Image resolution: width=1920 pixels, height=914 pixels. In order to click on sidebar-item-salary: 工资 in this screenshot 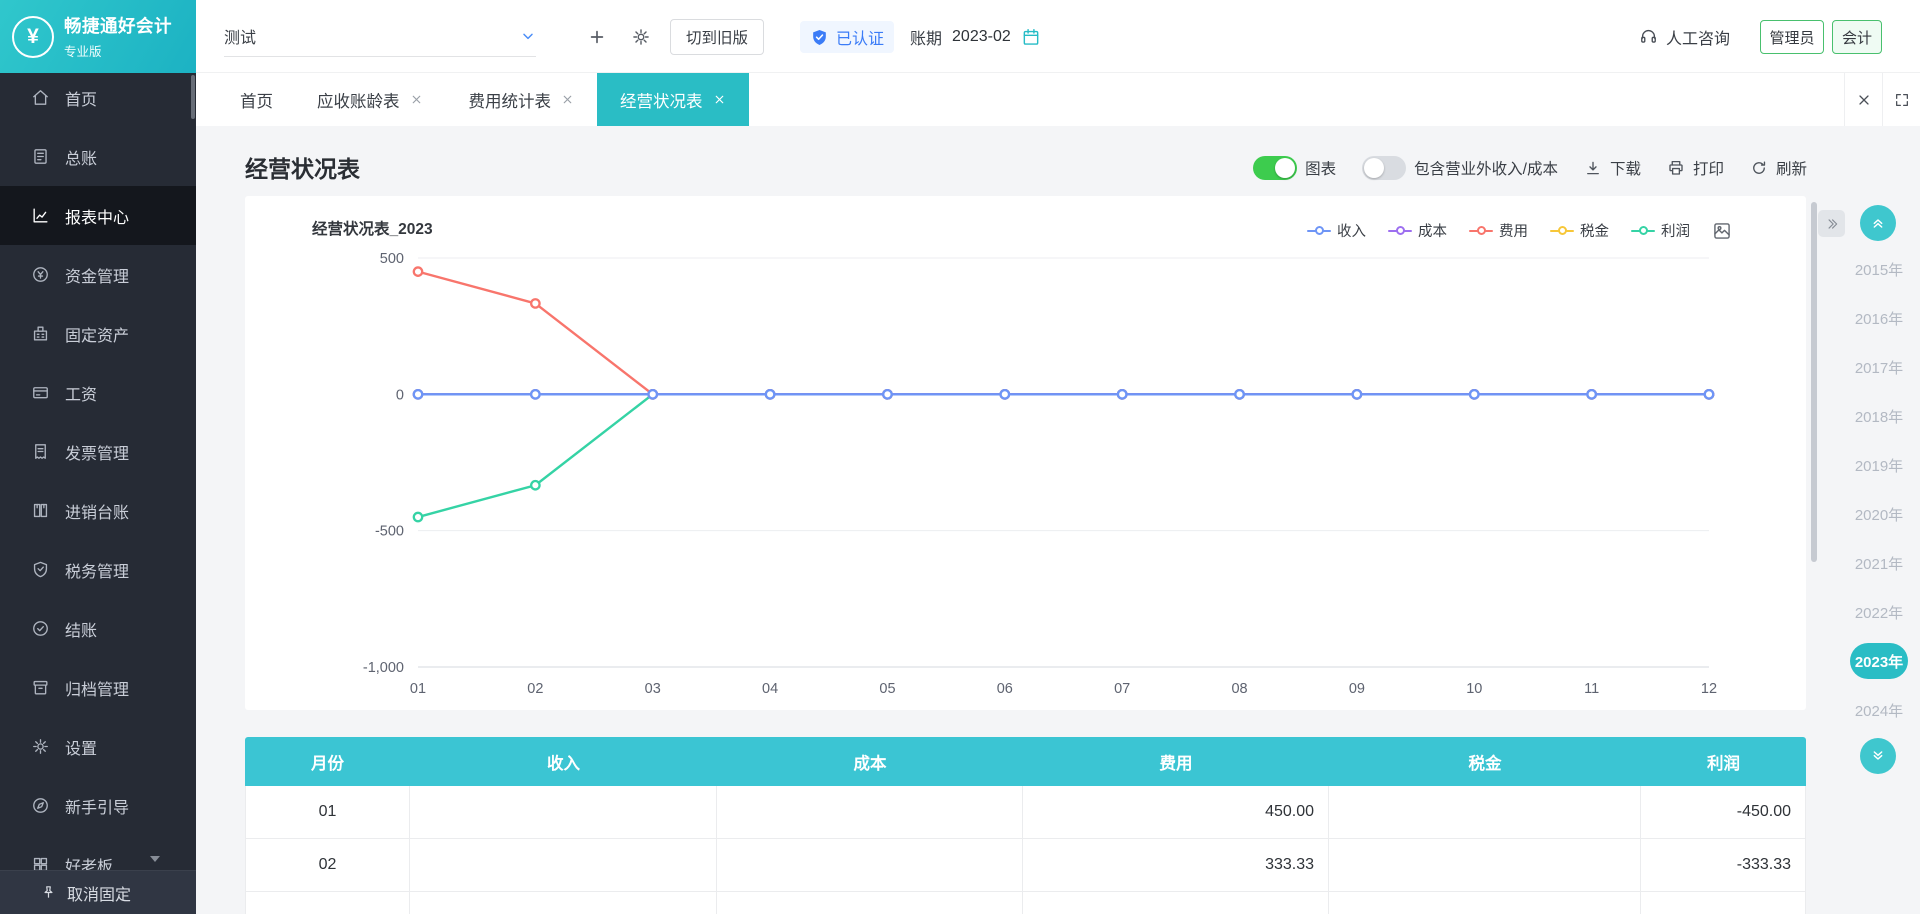, I will do `click(98, 392)`.